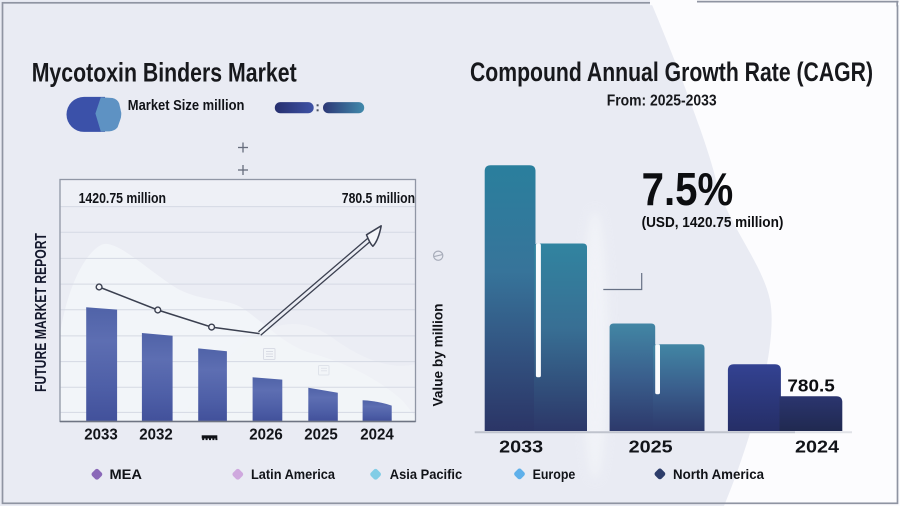 This screenshot has height=506, width=900. Describe the element at coordinates (378, 198) in the screenshot. I see `svg-text: 780.5 million` at that location.